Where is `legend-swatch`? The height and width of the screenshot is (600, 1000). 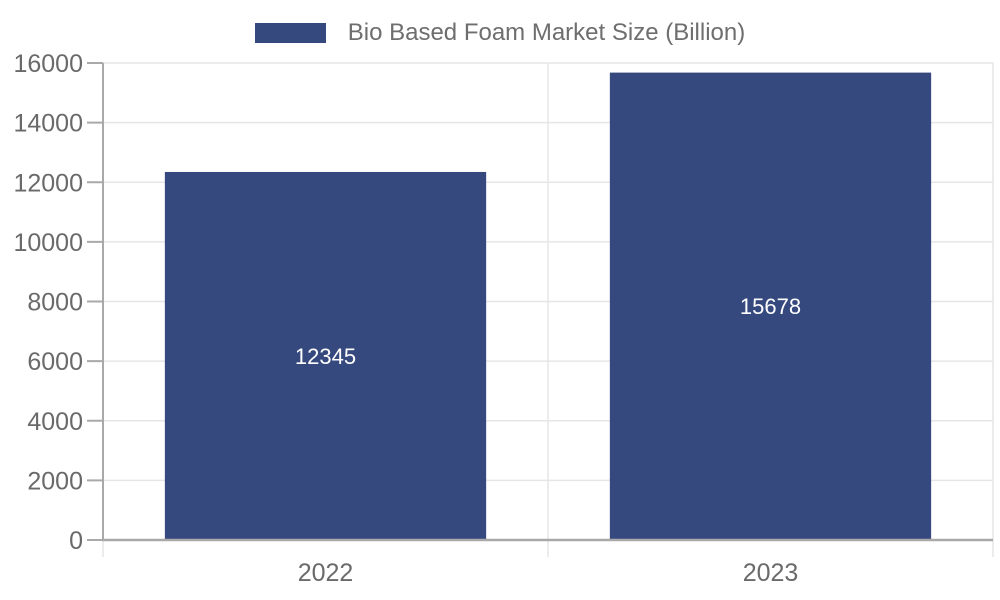
legend-swatch is located at coordinates (290, 33).